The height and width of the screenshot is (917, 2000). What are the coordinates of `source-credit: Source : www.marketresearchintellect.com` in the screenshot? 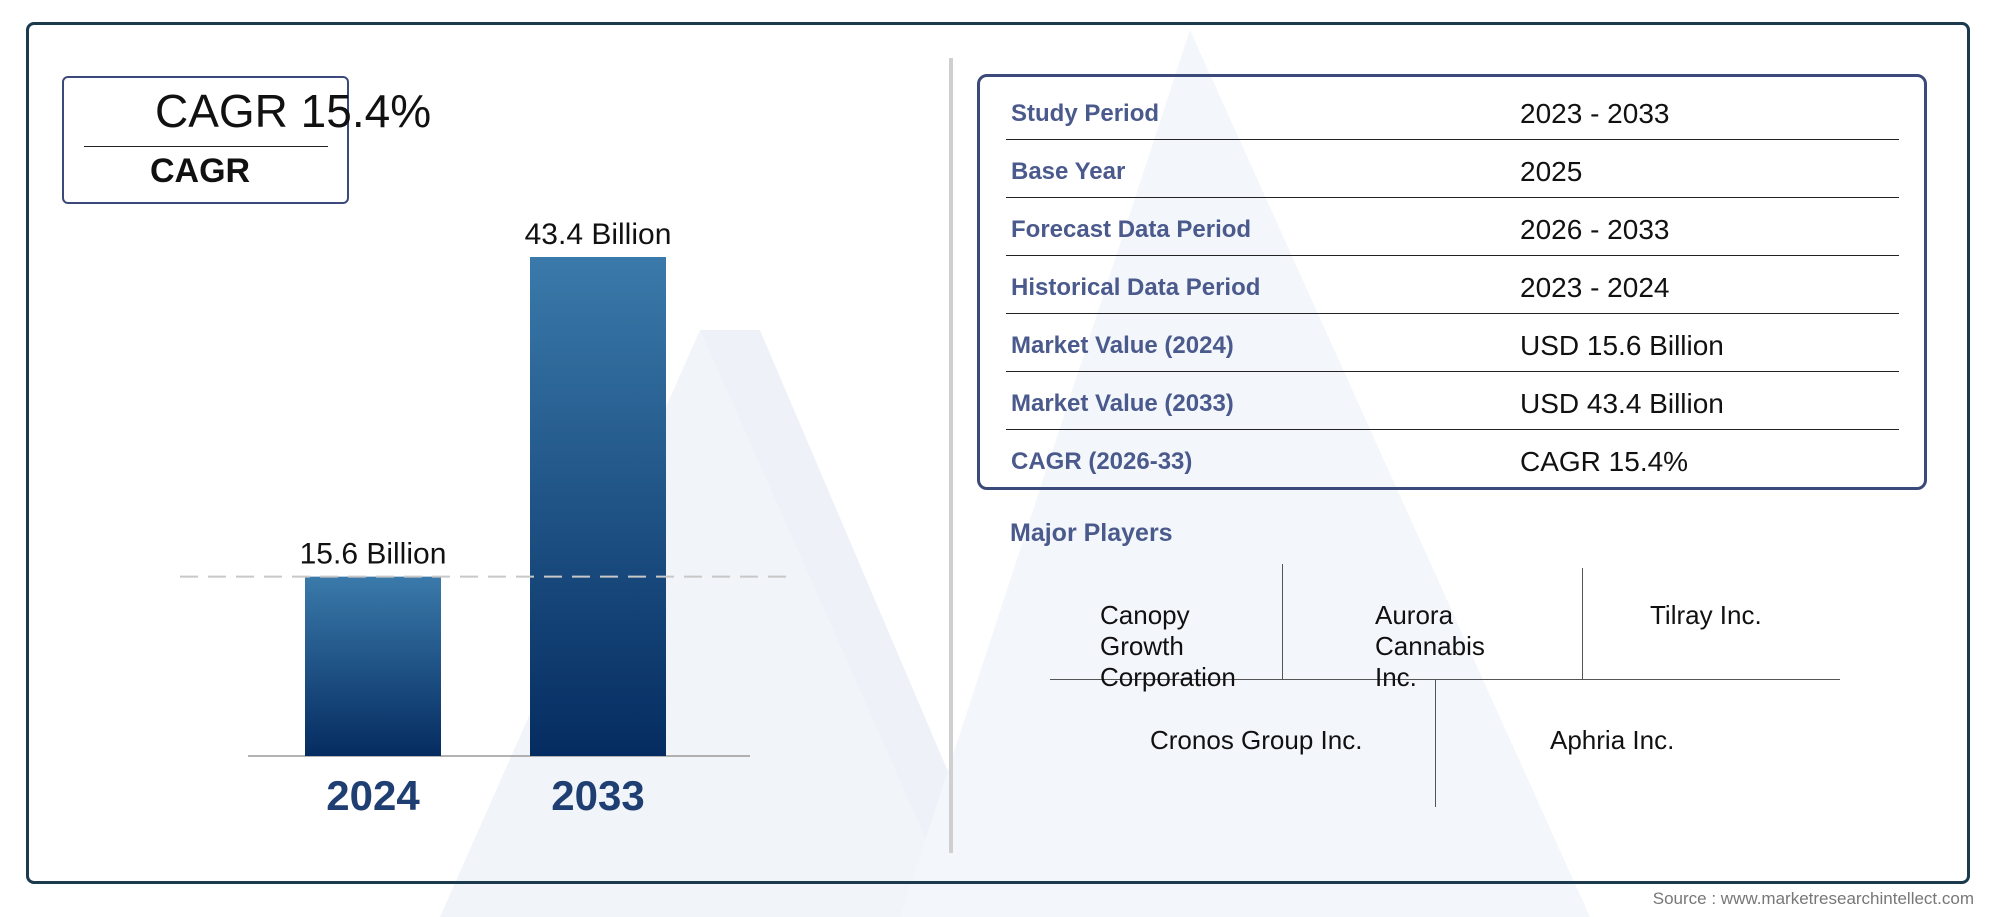 It's located at (1813, 898).